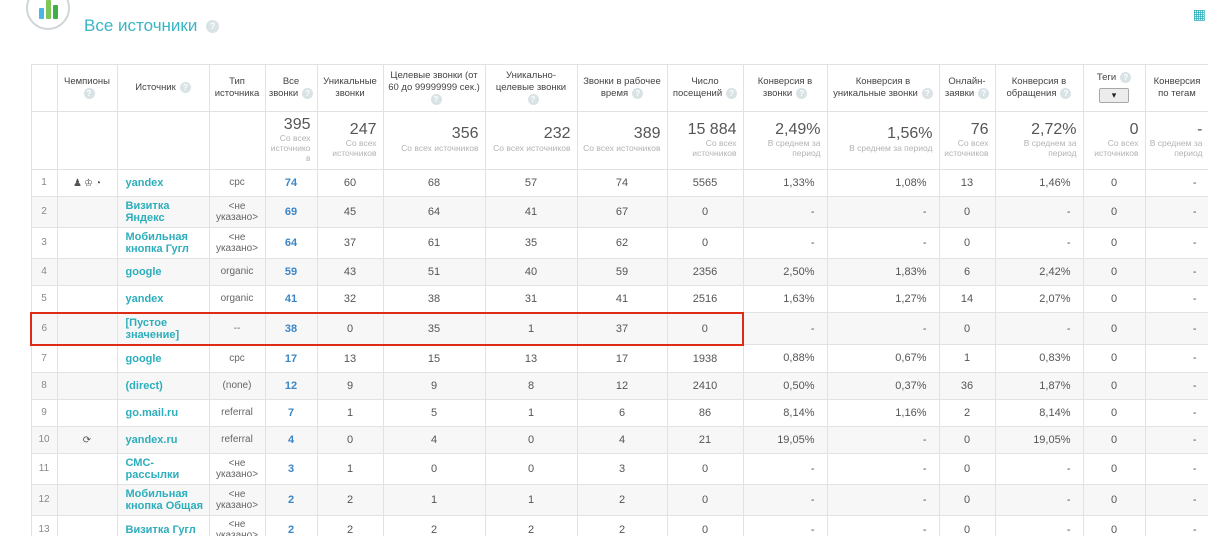 This screenshot has width=1208, height=536. I want to click on cell-conv_calls: 0,88%, so click(785, 358).